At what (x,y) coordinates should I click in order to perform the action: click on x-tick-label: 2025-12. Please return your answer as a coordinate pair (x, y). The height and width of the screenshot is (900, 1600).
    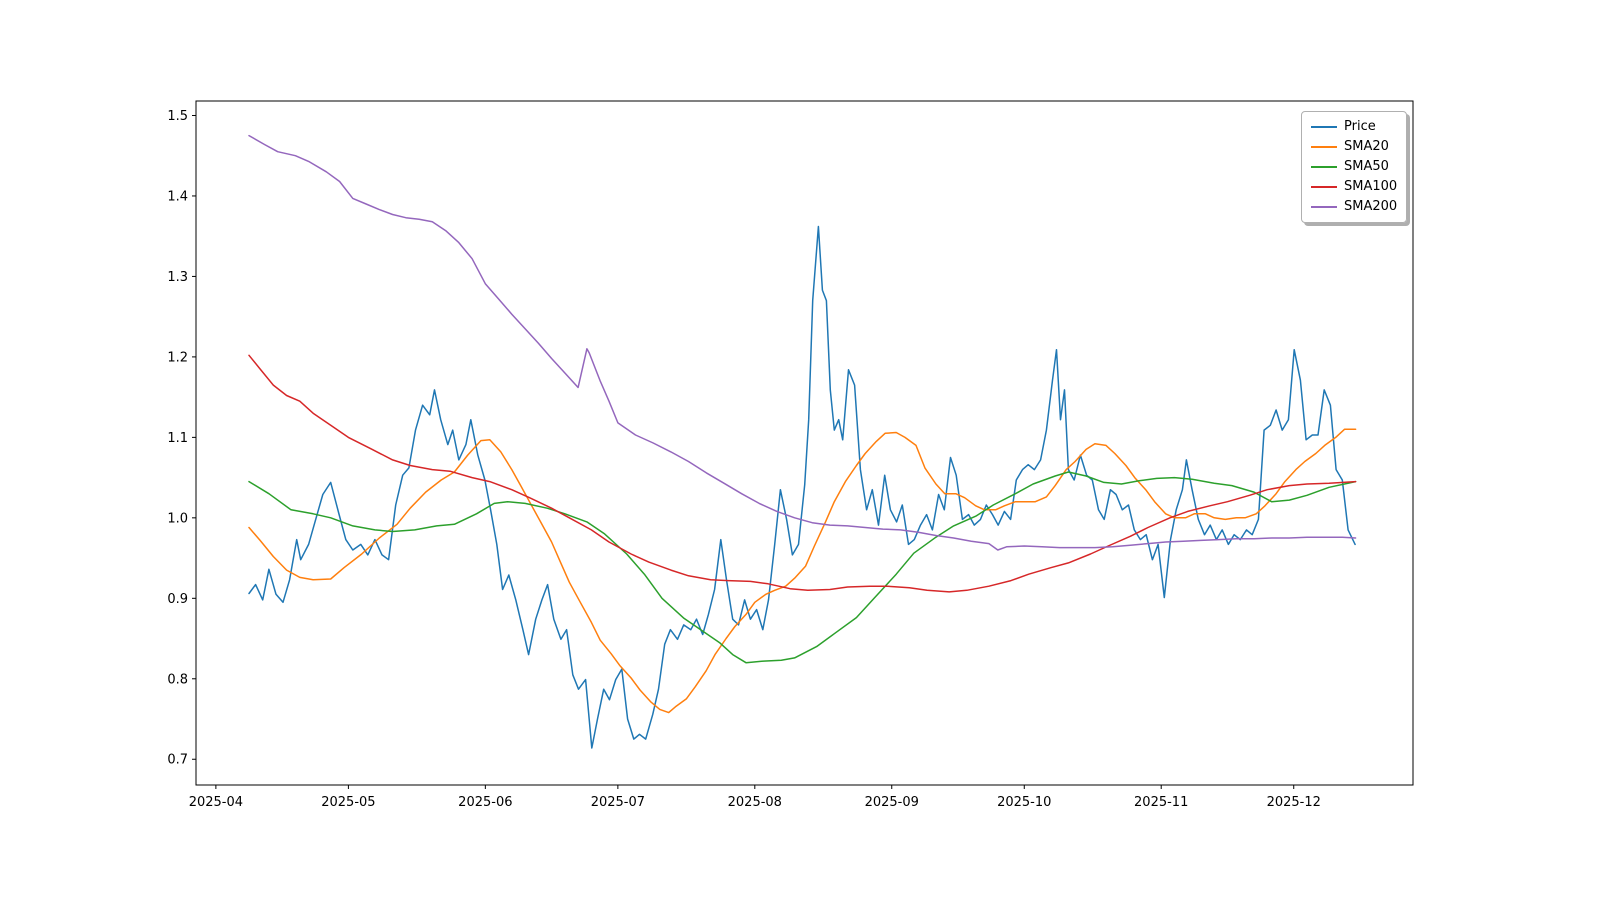
    Looking at the image, I should click on (1294, 802).